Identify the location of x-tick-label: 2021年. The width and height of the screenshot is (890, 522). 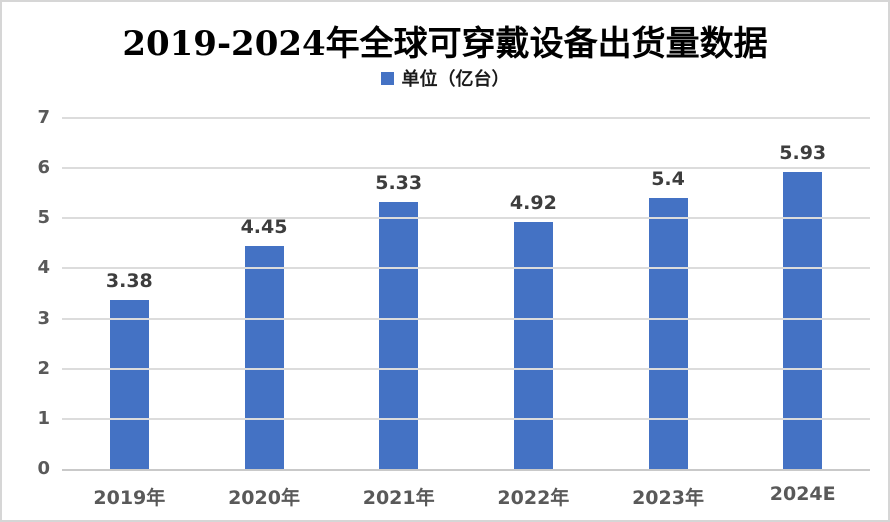
(398, 498).